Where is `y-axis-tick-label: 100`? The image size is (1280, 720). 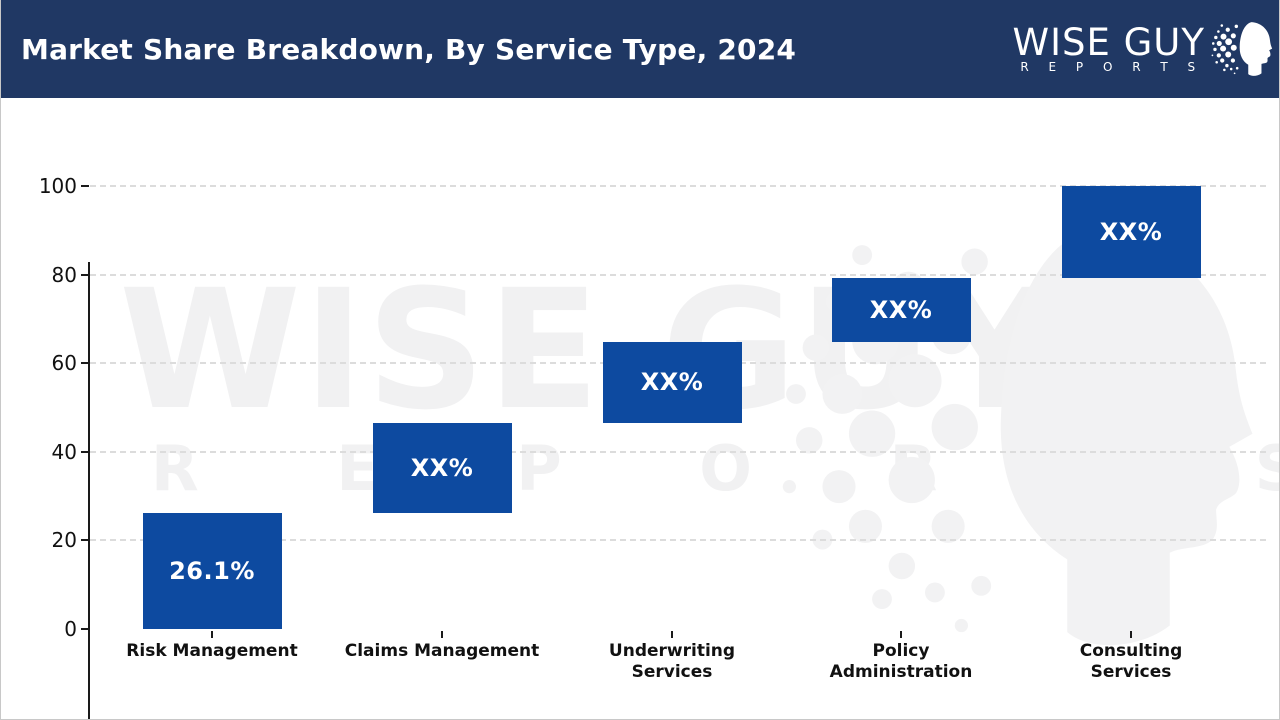 y-axis-tick-label: 100 is located at coordinates (57, 186).